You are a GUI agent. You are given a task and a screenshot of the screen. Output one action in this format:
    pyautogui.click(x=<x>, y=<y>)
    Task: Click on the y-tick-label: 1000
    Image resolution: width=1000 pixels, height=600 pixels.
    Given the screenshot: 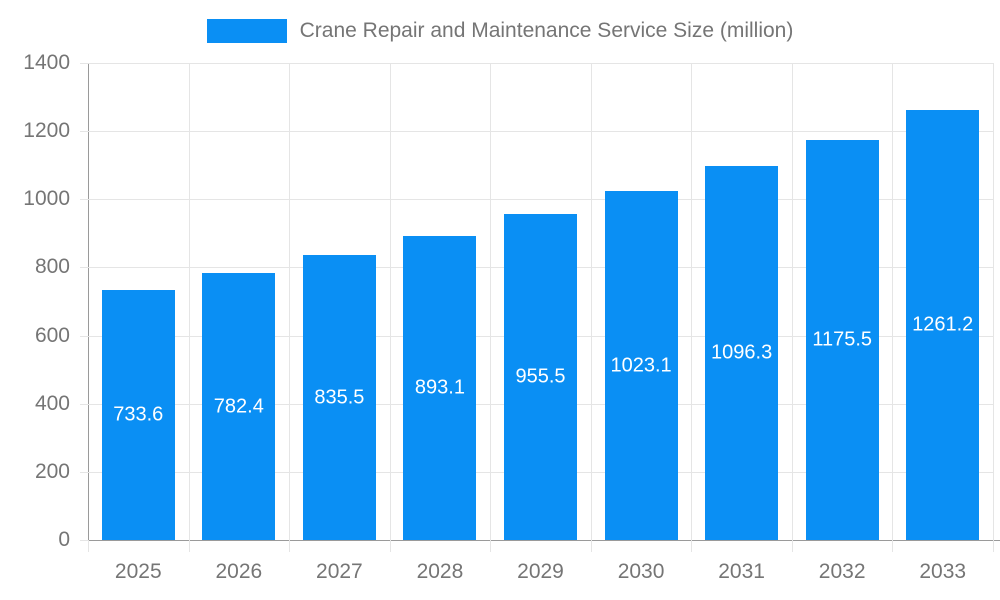 What is the action you would take?
    pyautogui.click(x=46, y=199)
    